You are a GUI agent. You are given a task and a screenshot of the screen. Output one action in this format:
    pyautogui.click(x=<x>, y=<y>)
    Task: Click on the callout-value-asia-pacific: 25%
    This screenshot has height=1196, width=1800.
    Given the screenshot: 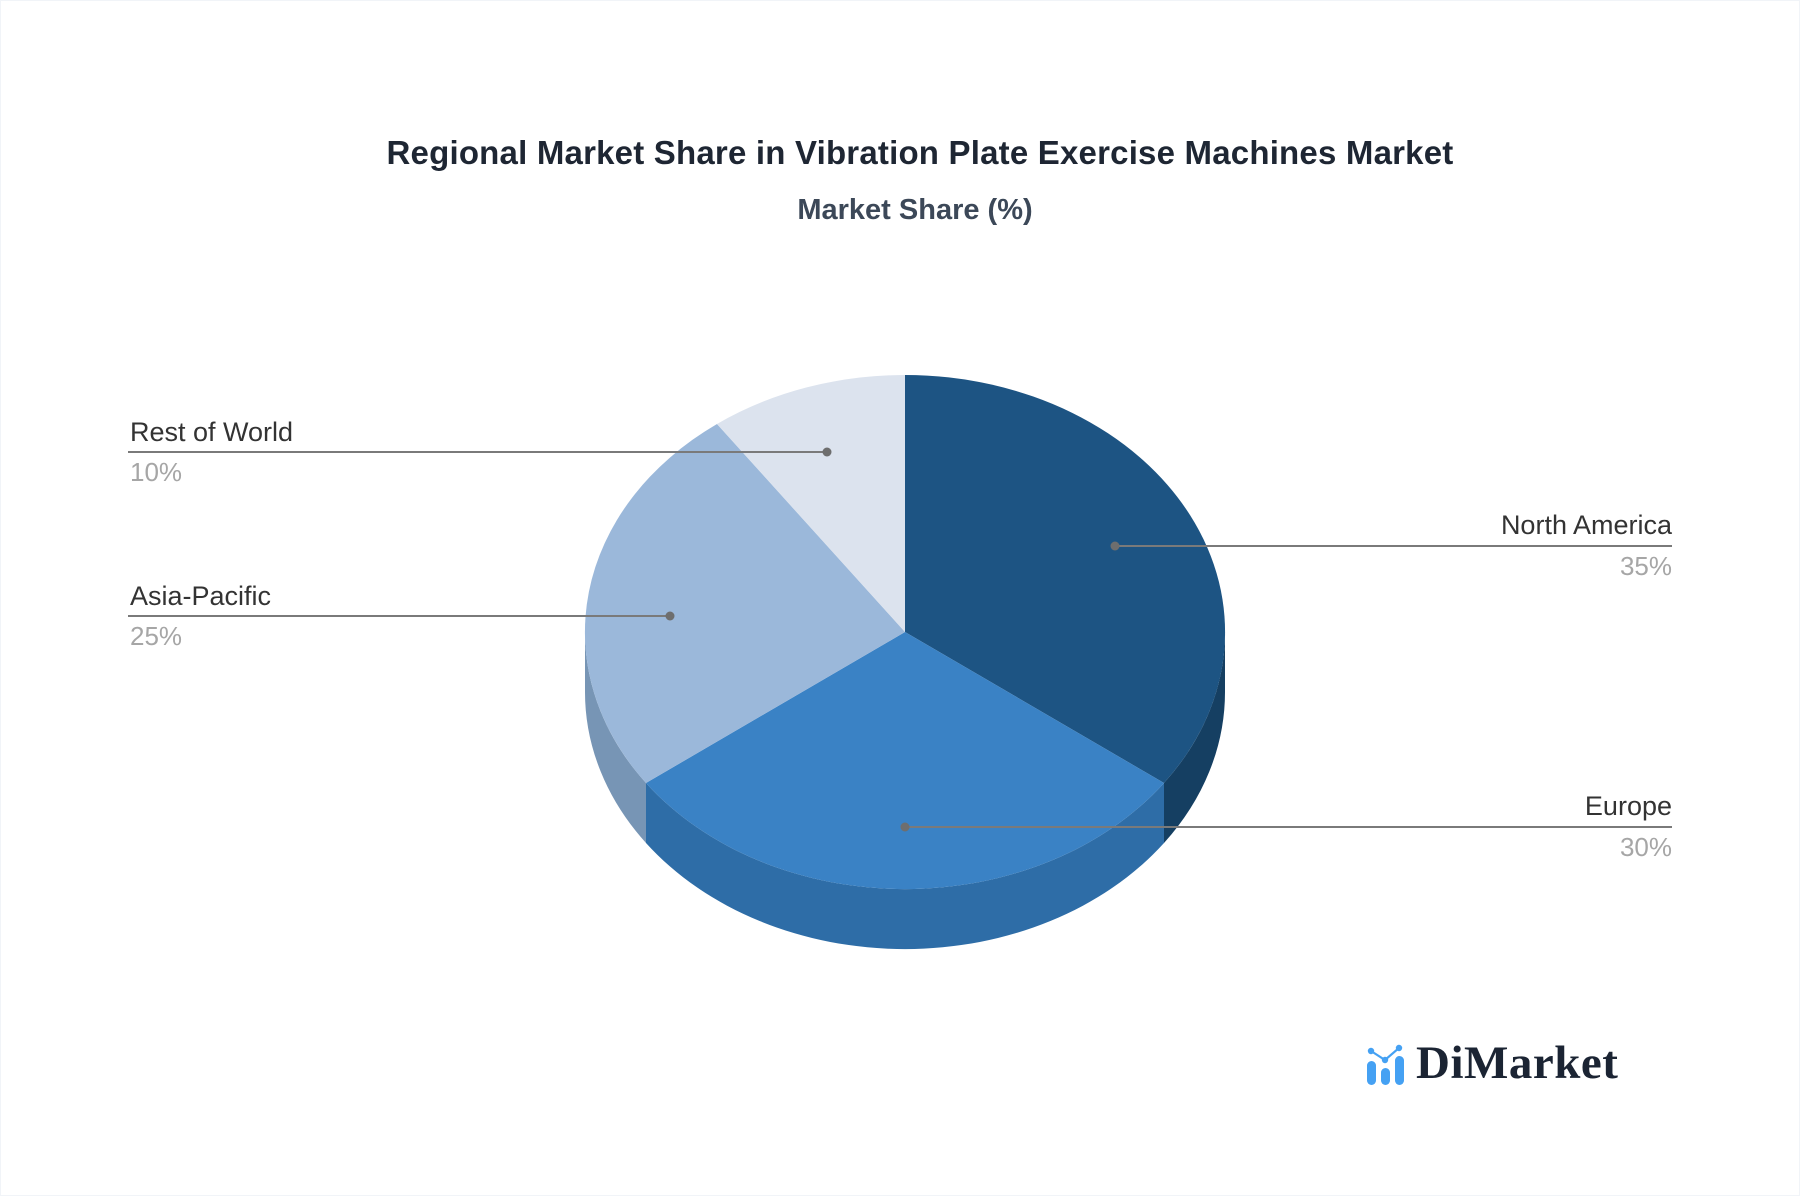 What is the action you would take?
    pyautogui.click(x=156, y=636)
    